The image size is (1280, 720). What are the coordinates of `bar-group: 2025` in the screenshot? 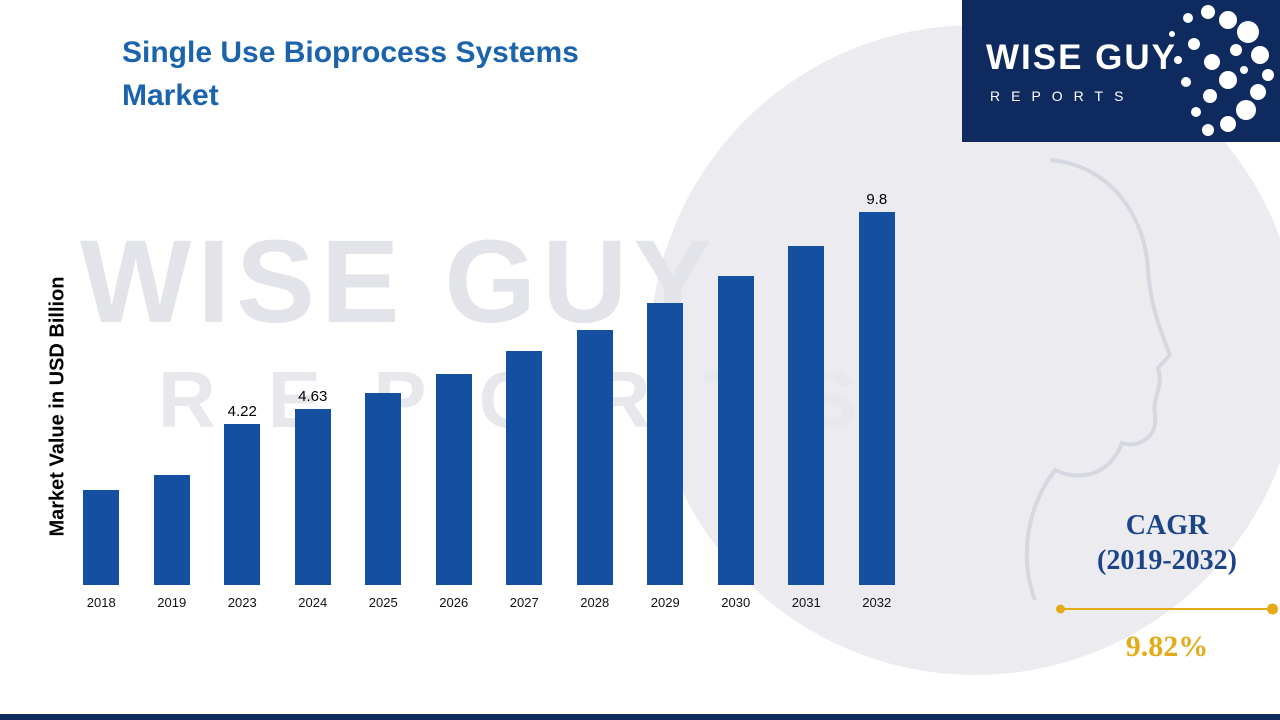 It's located at (383, 397).